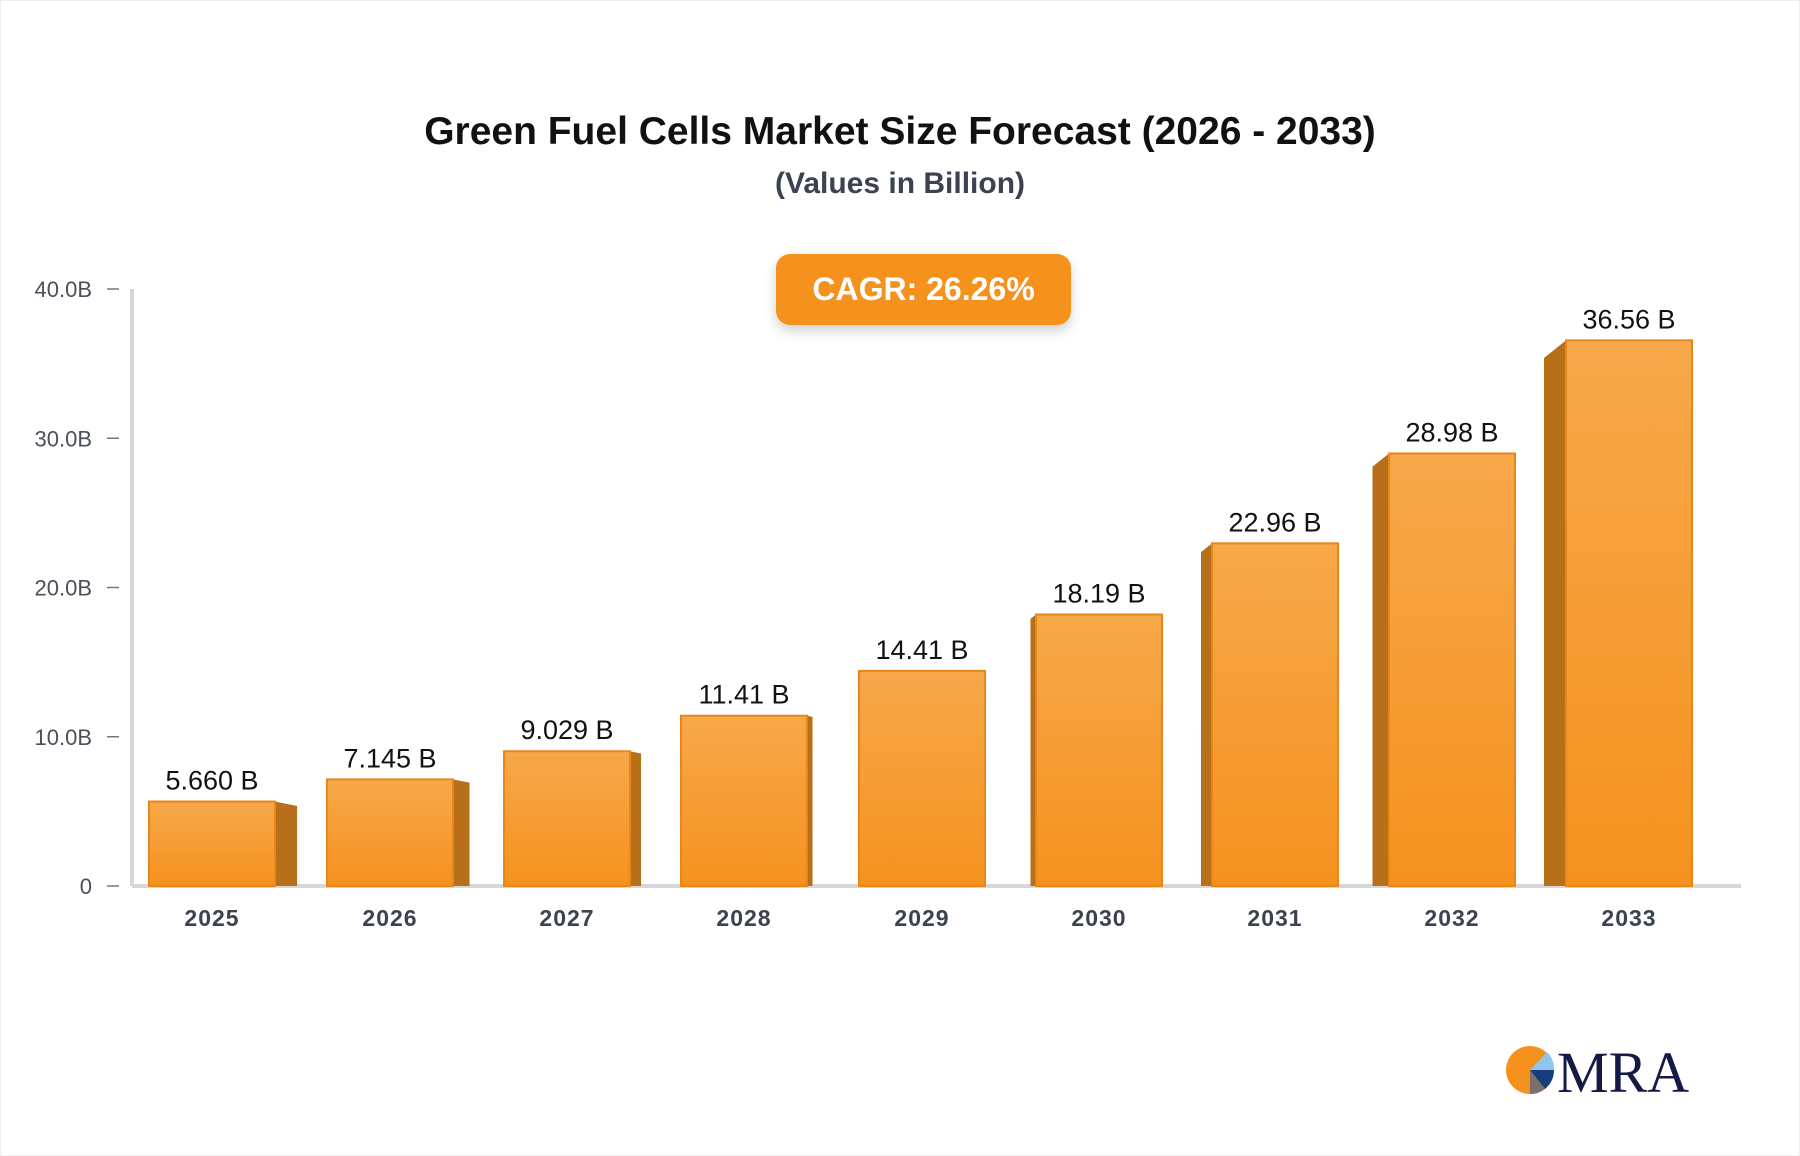 The height and width of the screenshot is (1156, 1800). What do you see at coordinates (1098, 594) in the screenshot?
I see `data-label: 18.19 B` at bounding box center [1098, 594].